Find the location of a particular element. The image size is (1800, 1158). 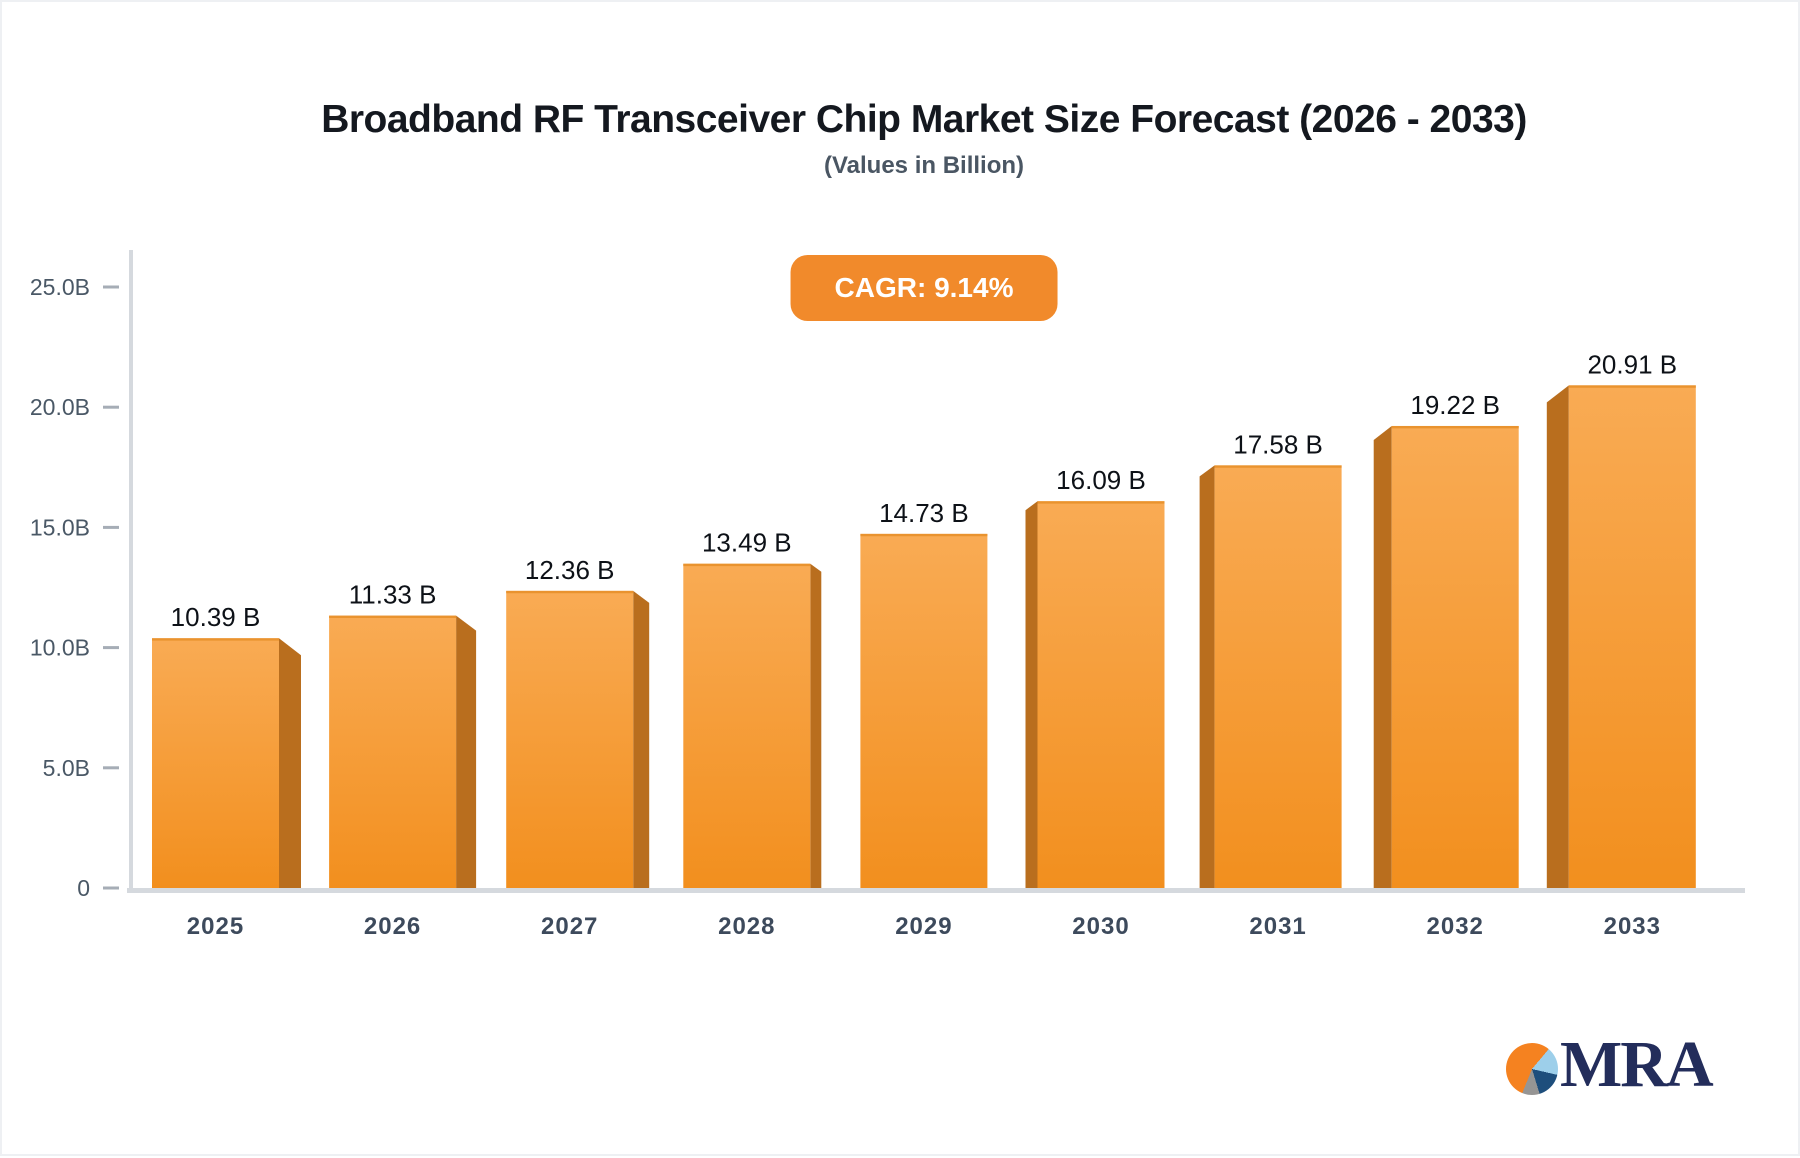

chart-subtitle: (Values in Billion) is located at coordinates (924, 165).